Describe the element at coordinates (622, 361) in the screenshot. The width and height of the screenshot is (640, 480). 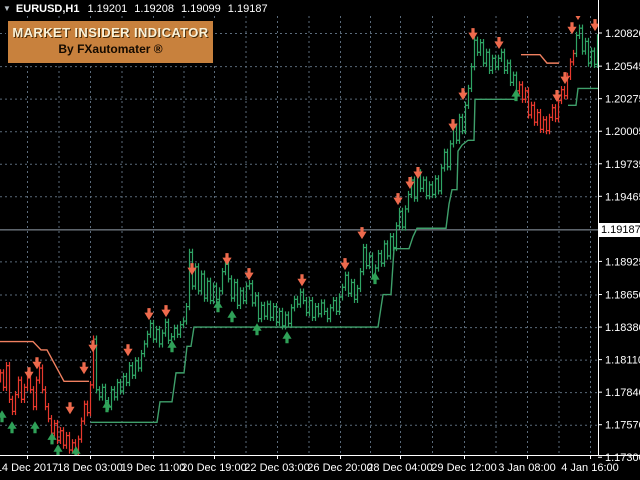
I see `price-axis-label: 1.18110` at that location.